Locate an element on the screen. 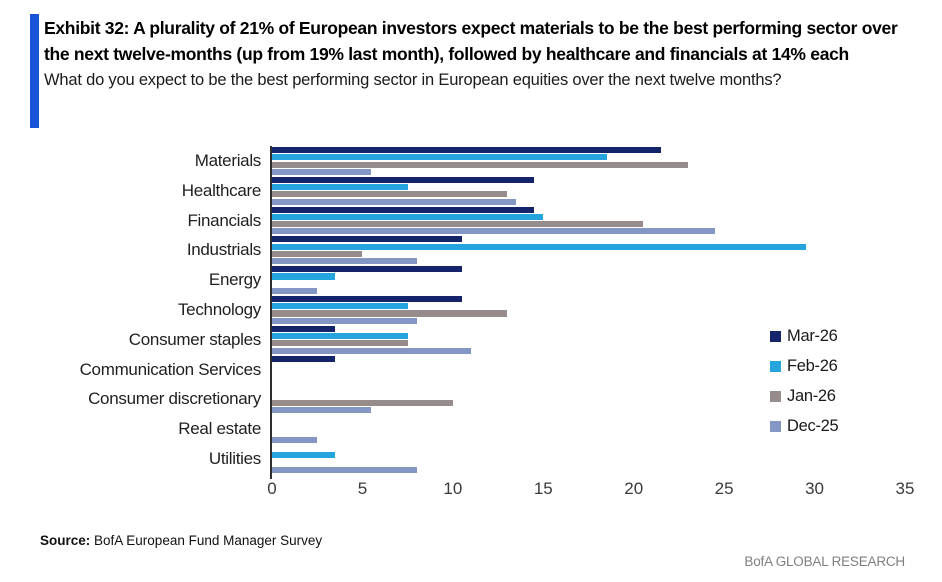  legend-label: Mar-26 is located at coordinates (812, 335).